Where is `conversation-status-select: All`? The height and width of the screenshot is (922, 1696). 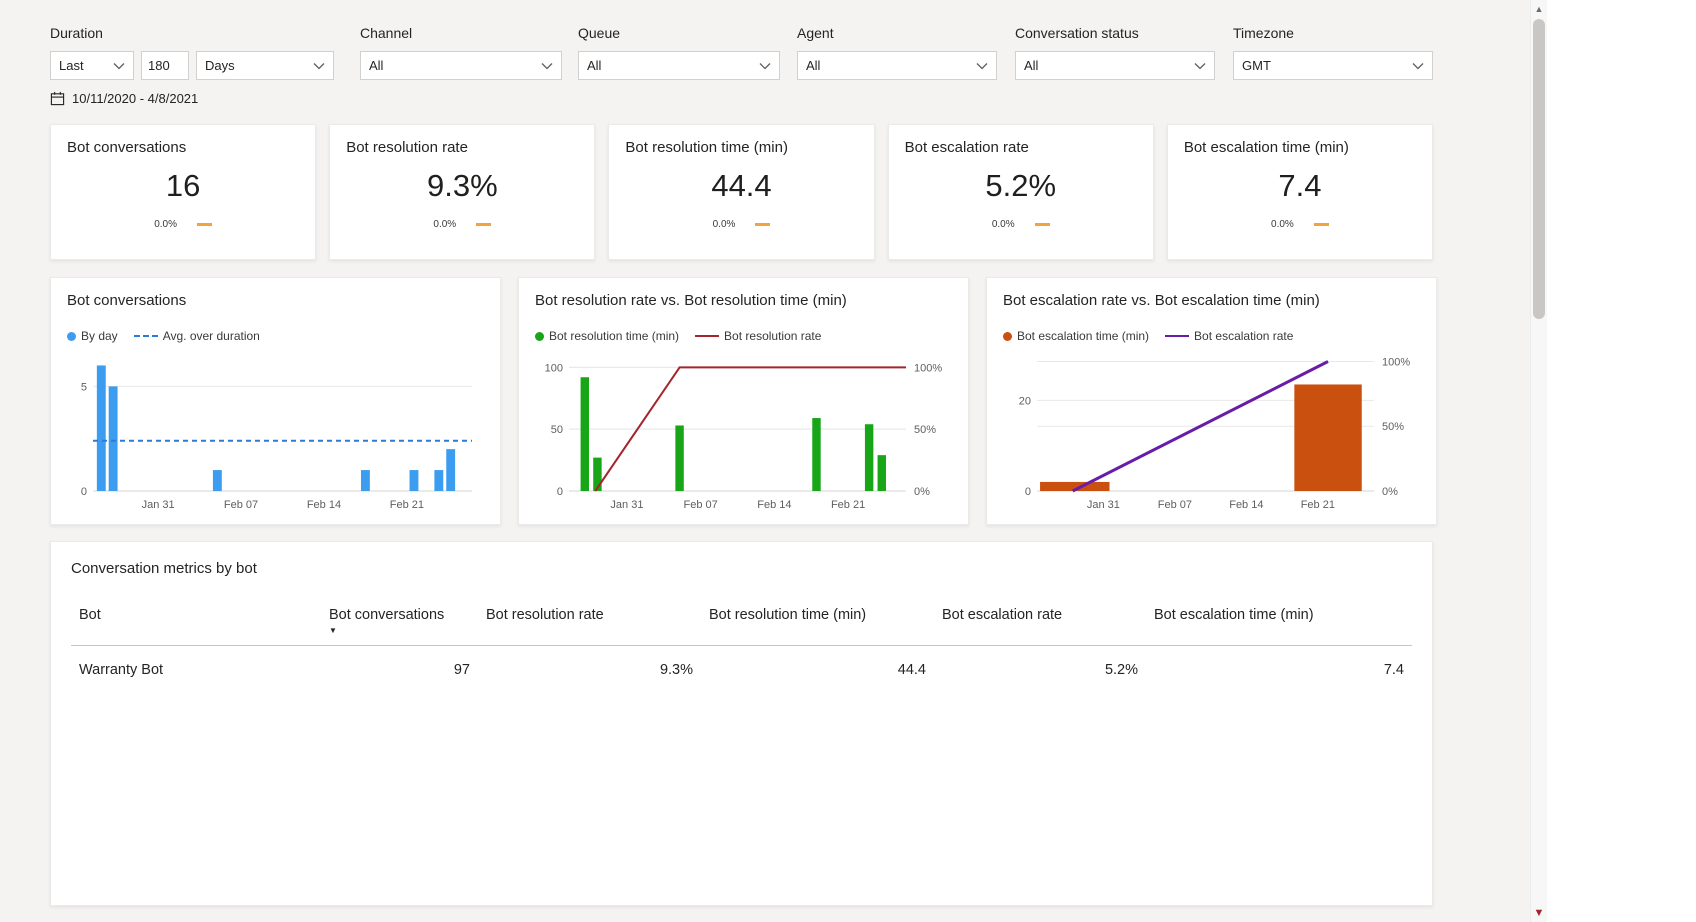 conversation-status-select: All is located at coordinates (1115, 65).